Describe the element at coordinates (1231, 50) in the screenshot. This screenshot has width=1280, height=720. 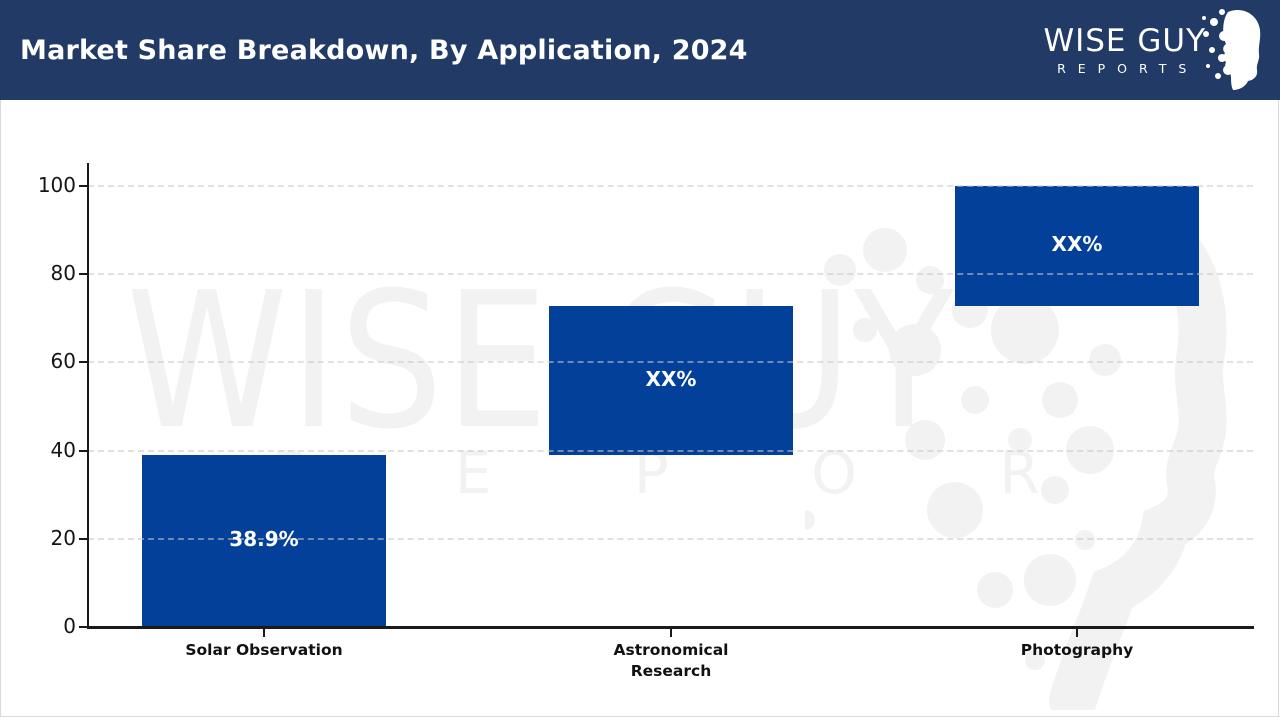
I see `brand-face-icon` at that location.